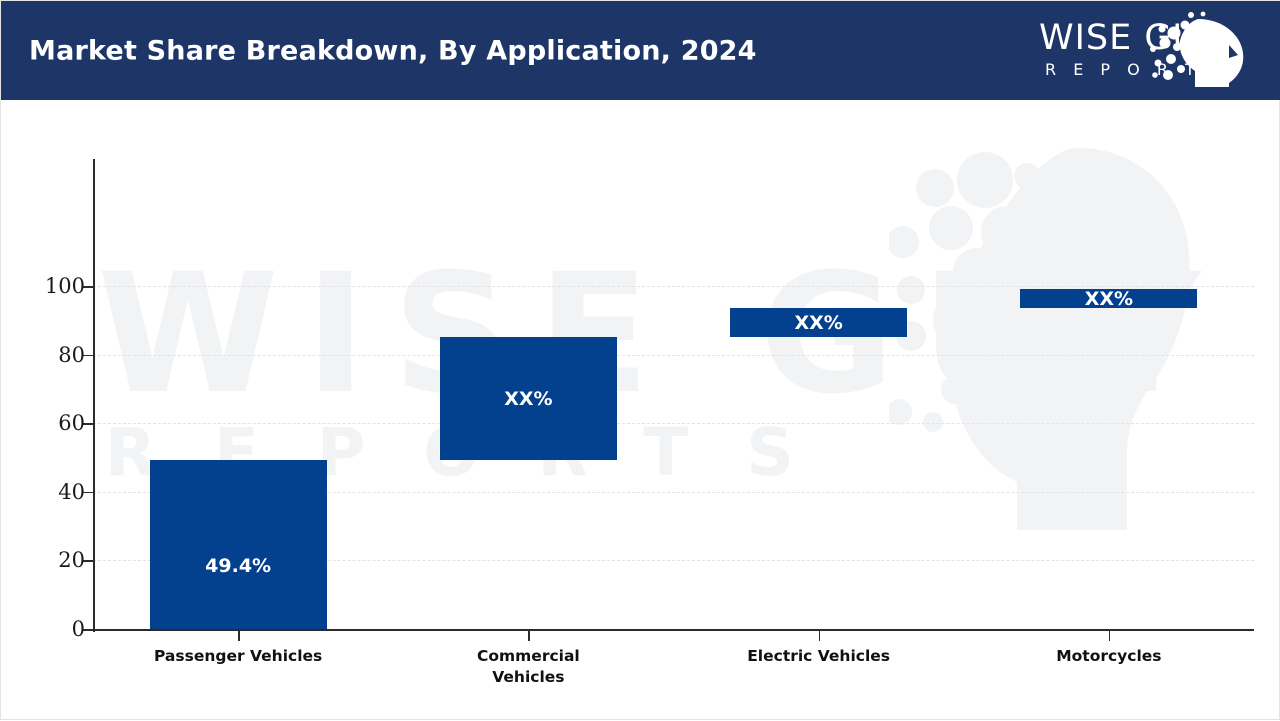 The image size is (1280, 721). Describe the element at coordinates (1109, 656) in the screenshot. I see `x-axis-label: Motorcycles` at that location.